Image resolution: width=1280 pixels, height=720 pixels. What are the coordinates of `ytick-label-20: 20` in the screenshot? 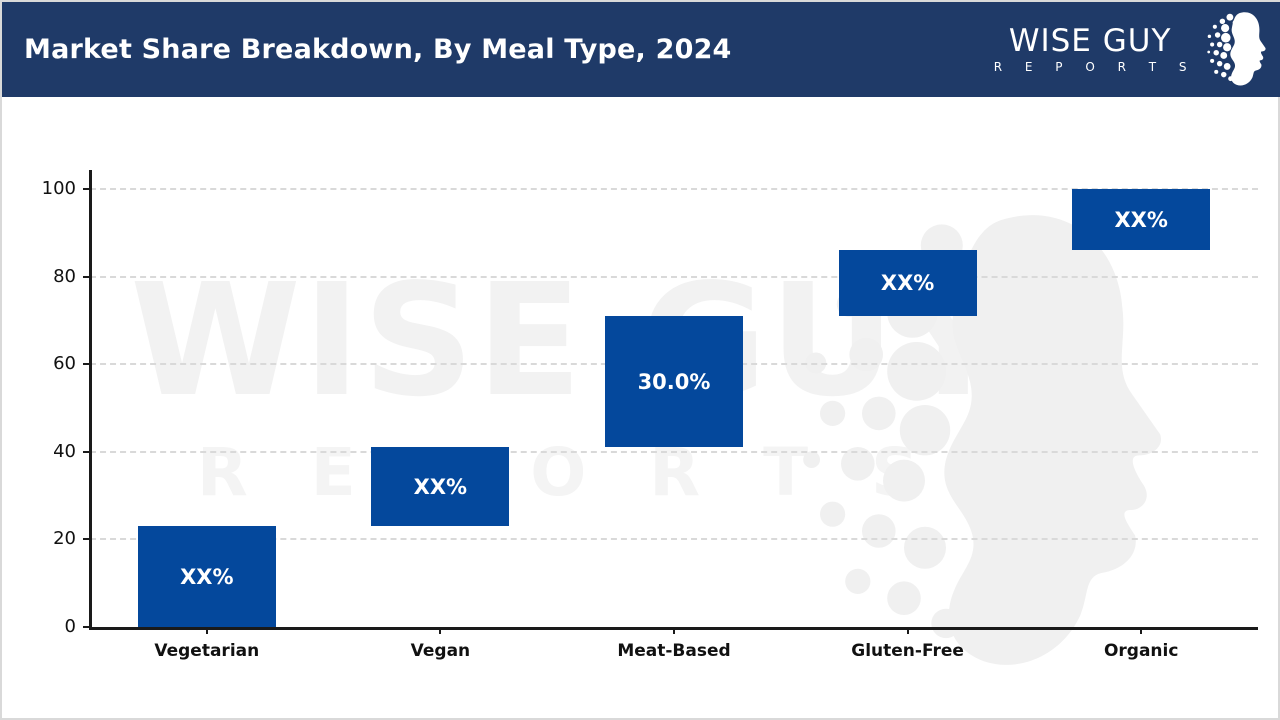 It's located at (64, 539).